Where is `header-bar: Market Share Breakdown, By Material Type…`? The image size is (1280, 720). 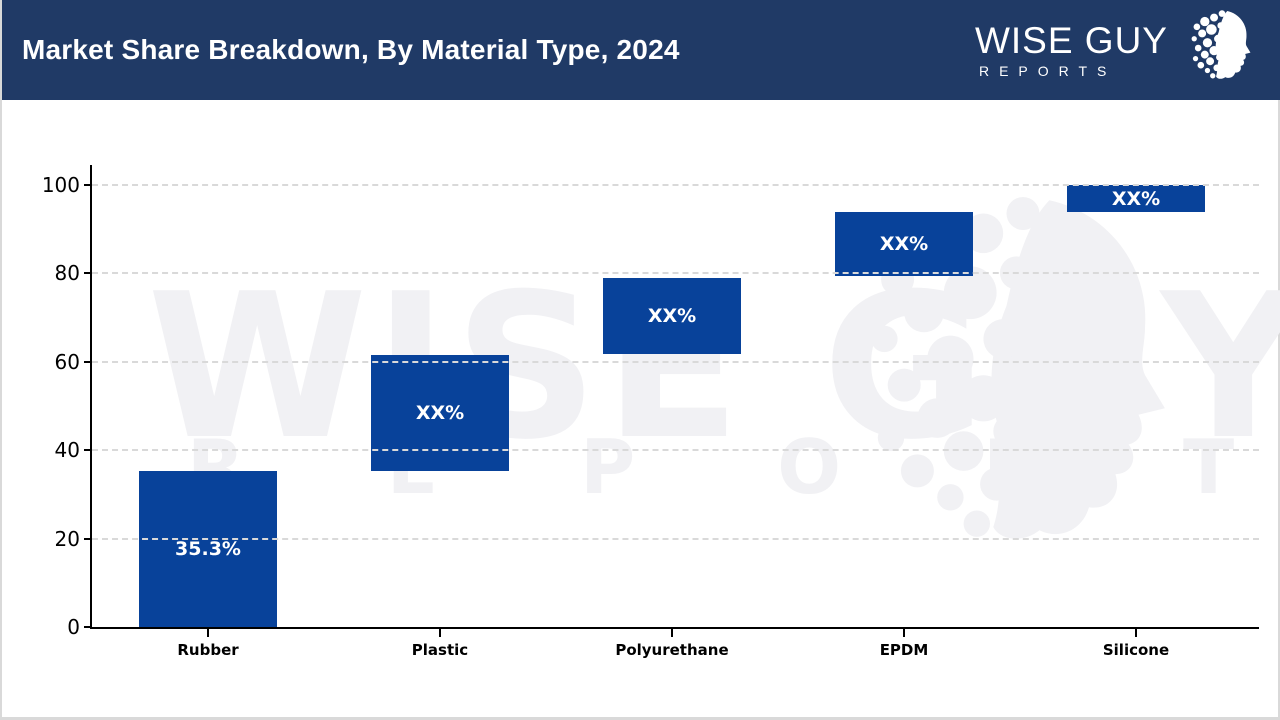 header-bar: Market Share Breakdown, By Material Type… is located at coordinates (641, 50).